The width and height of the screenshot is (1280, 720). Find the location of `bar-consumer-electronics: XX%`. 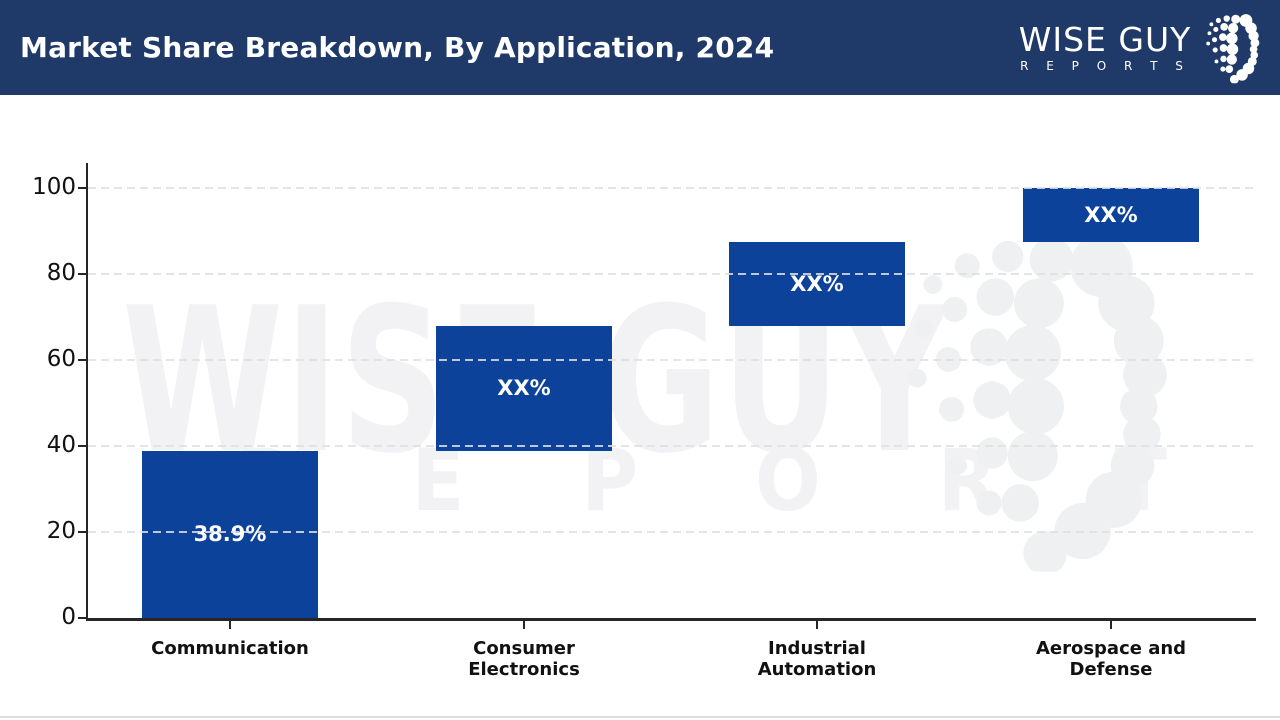

bar-consumer-electronics: XX% is located at coordinates (524, 388).